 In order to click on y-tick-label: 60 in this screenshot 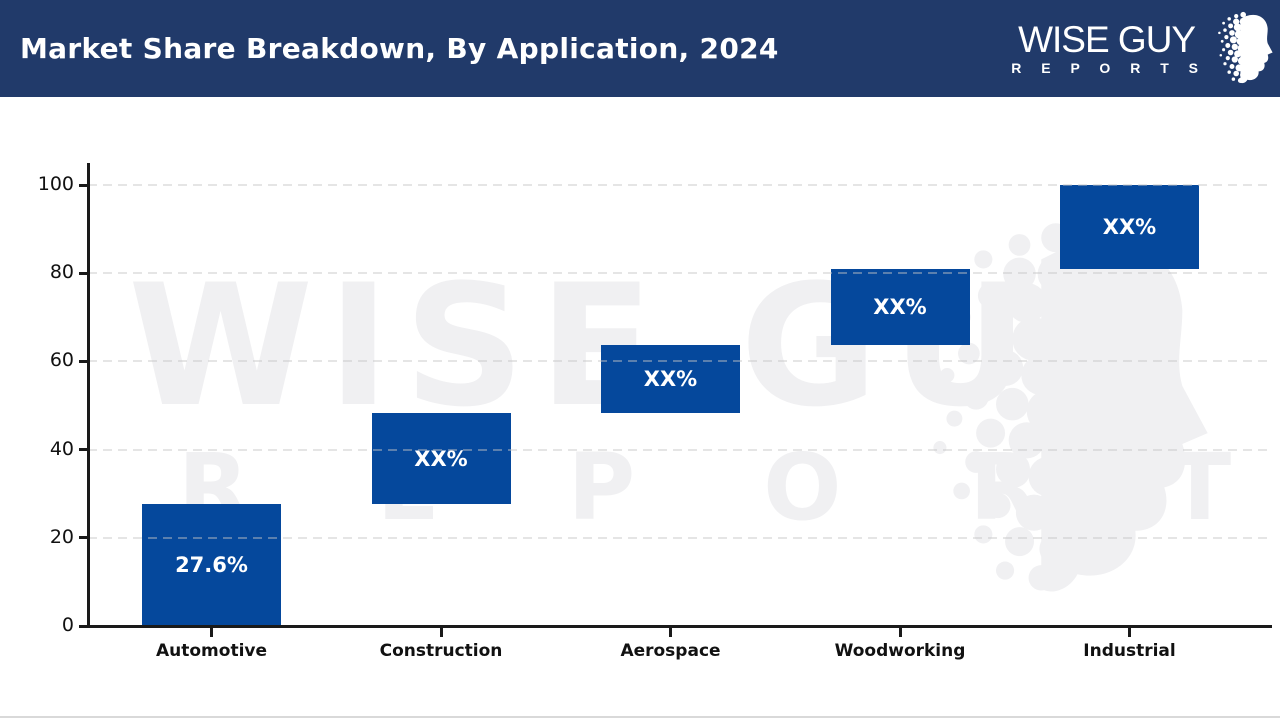, I will do `click(61, 360)`.